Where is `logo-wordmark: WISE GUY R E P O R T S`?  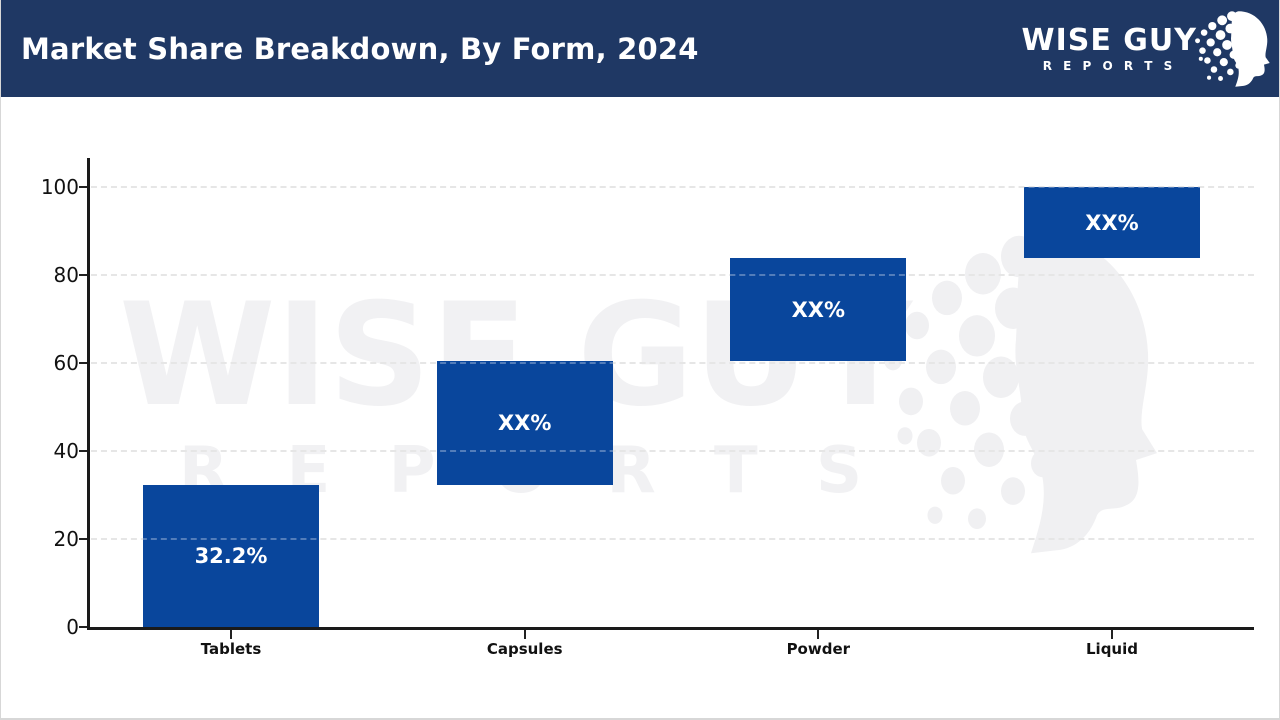 logo-wordmark: WISE GUY R E P O R T S is located at coordinates (1109, 49).